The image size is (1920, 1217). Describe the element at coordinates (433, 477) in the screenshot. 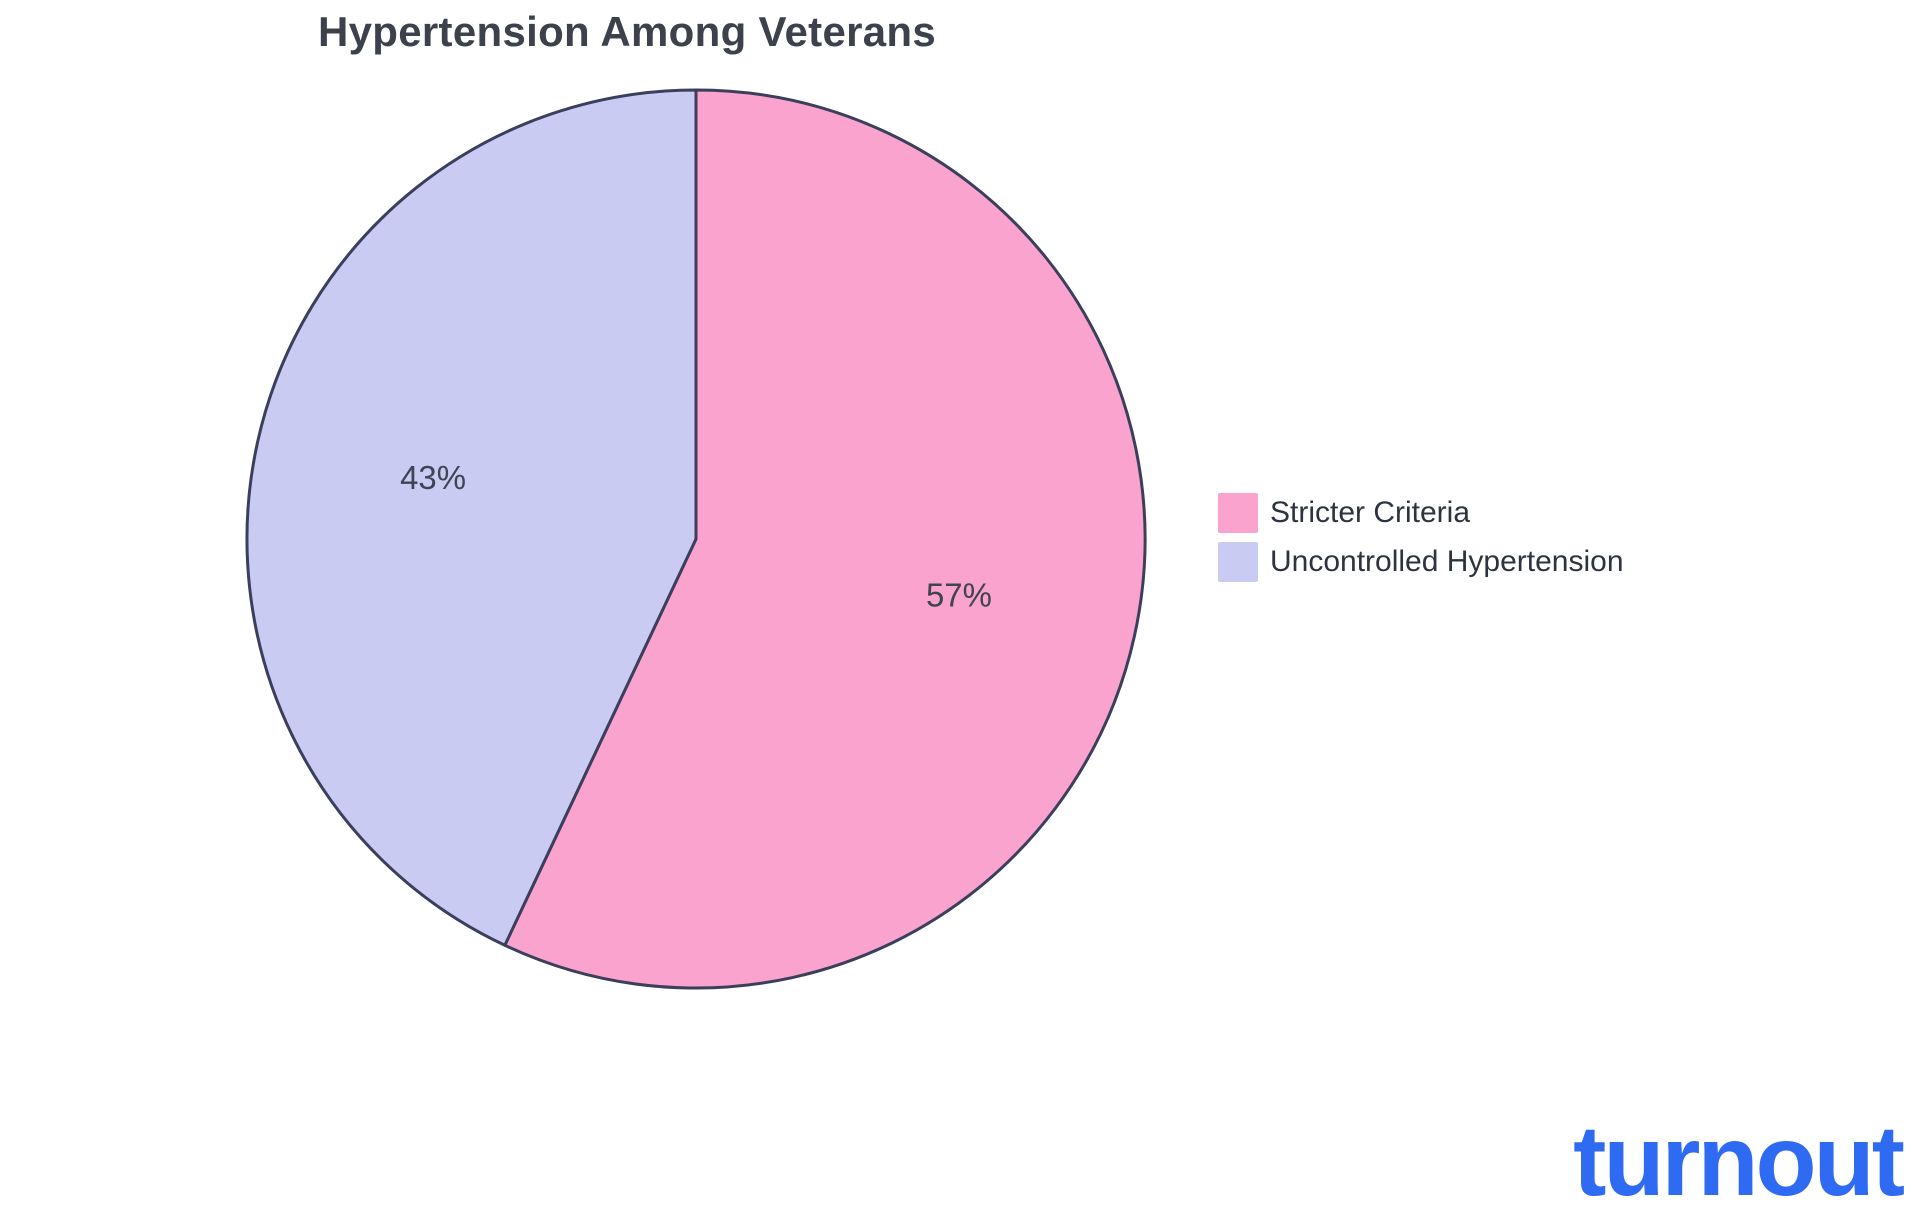

I see `pie-percent-label: 43%` at that location.